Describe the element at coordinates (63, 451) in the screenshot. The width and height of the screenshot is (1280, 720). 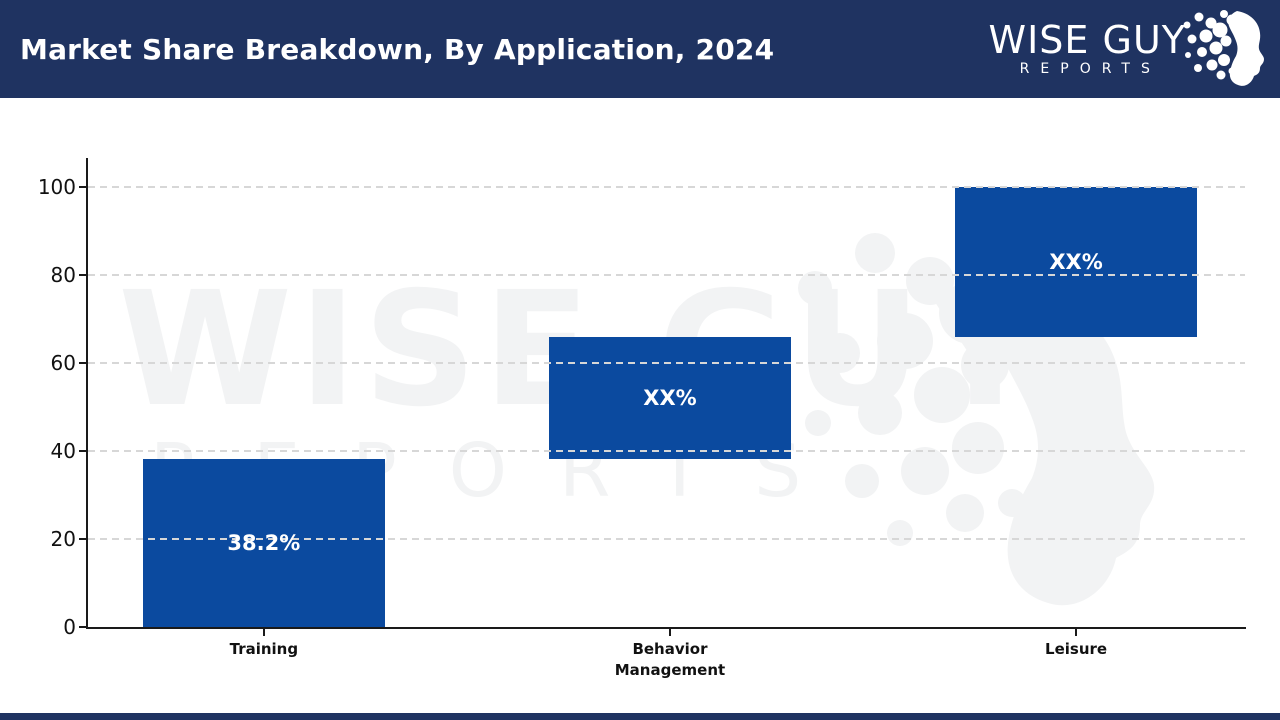
I see `y-tick-label: 40` at that location.